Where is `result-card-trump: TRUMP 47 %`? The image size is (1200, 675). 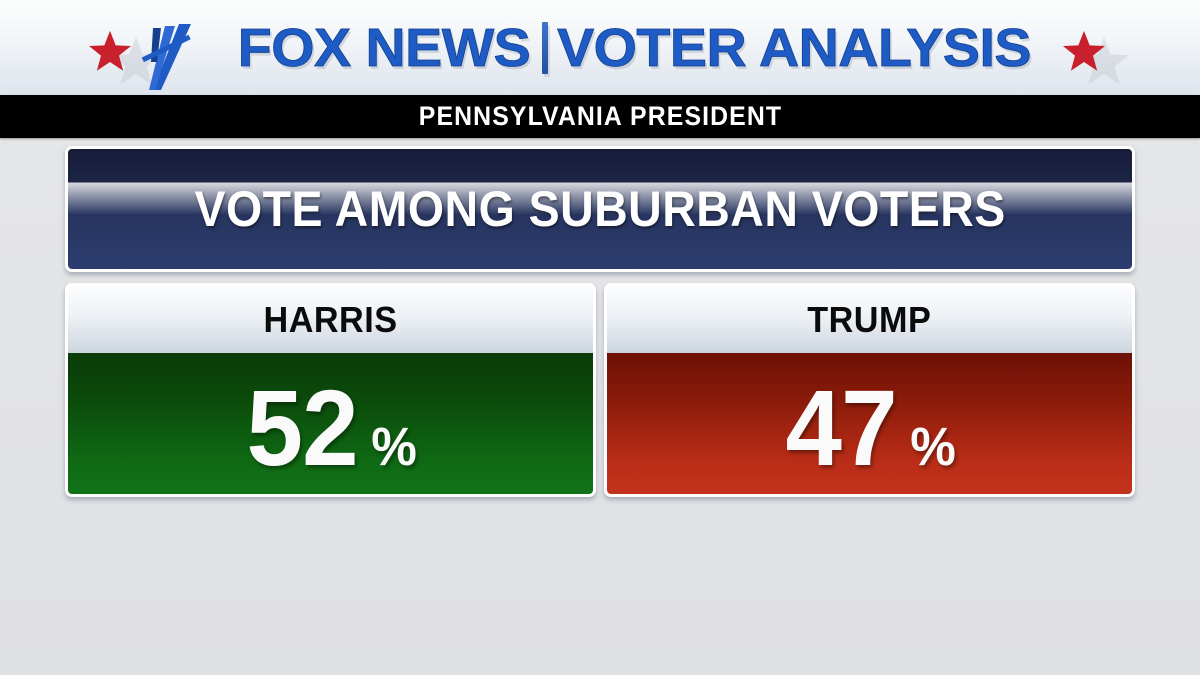
result-card-trump: TRUMP 47 % is located at coordinates (869, 390).